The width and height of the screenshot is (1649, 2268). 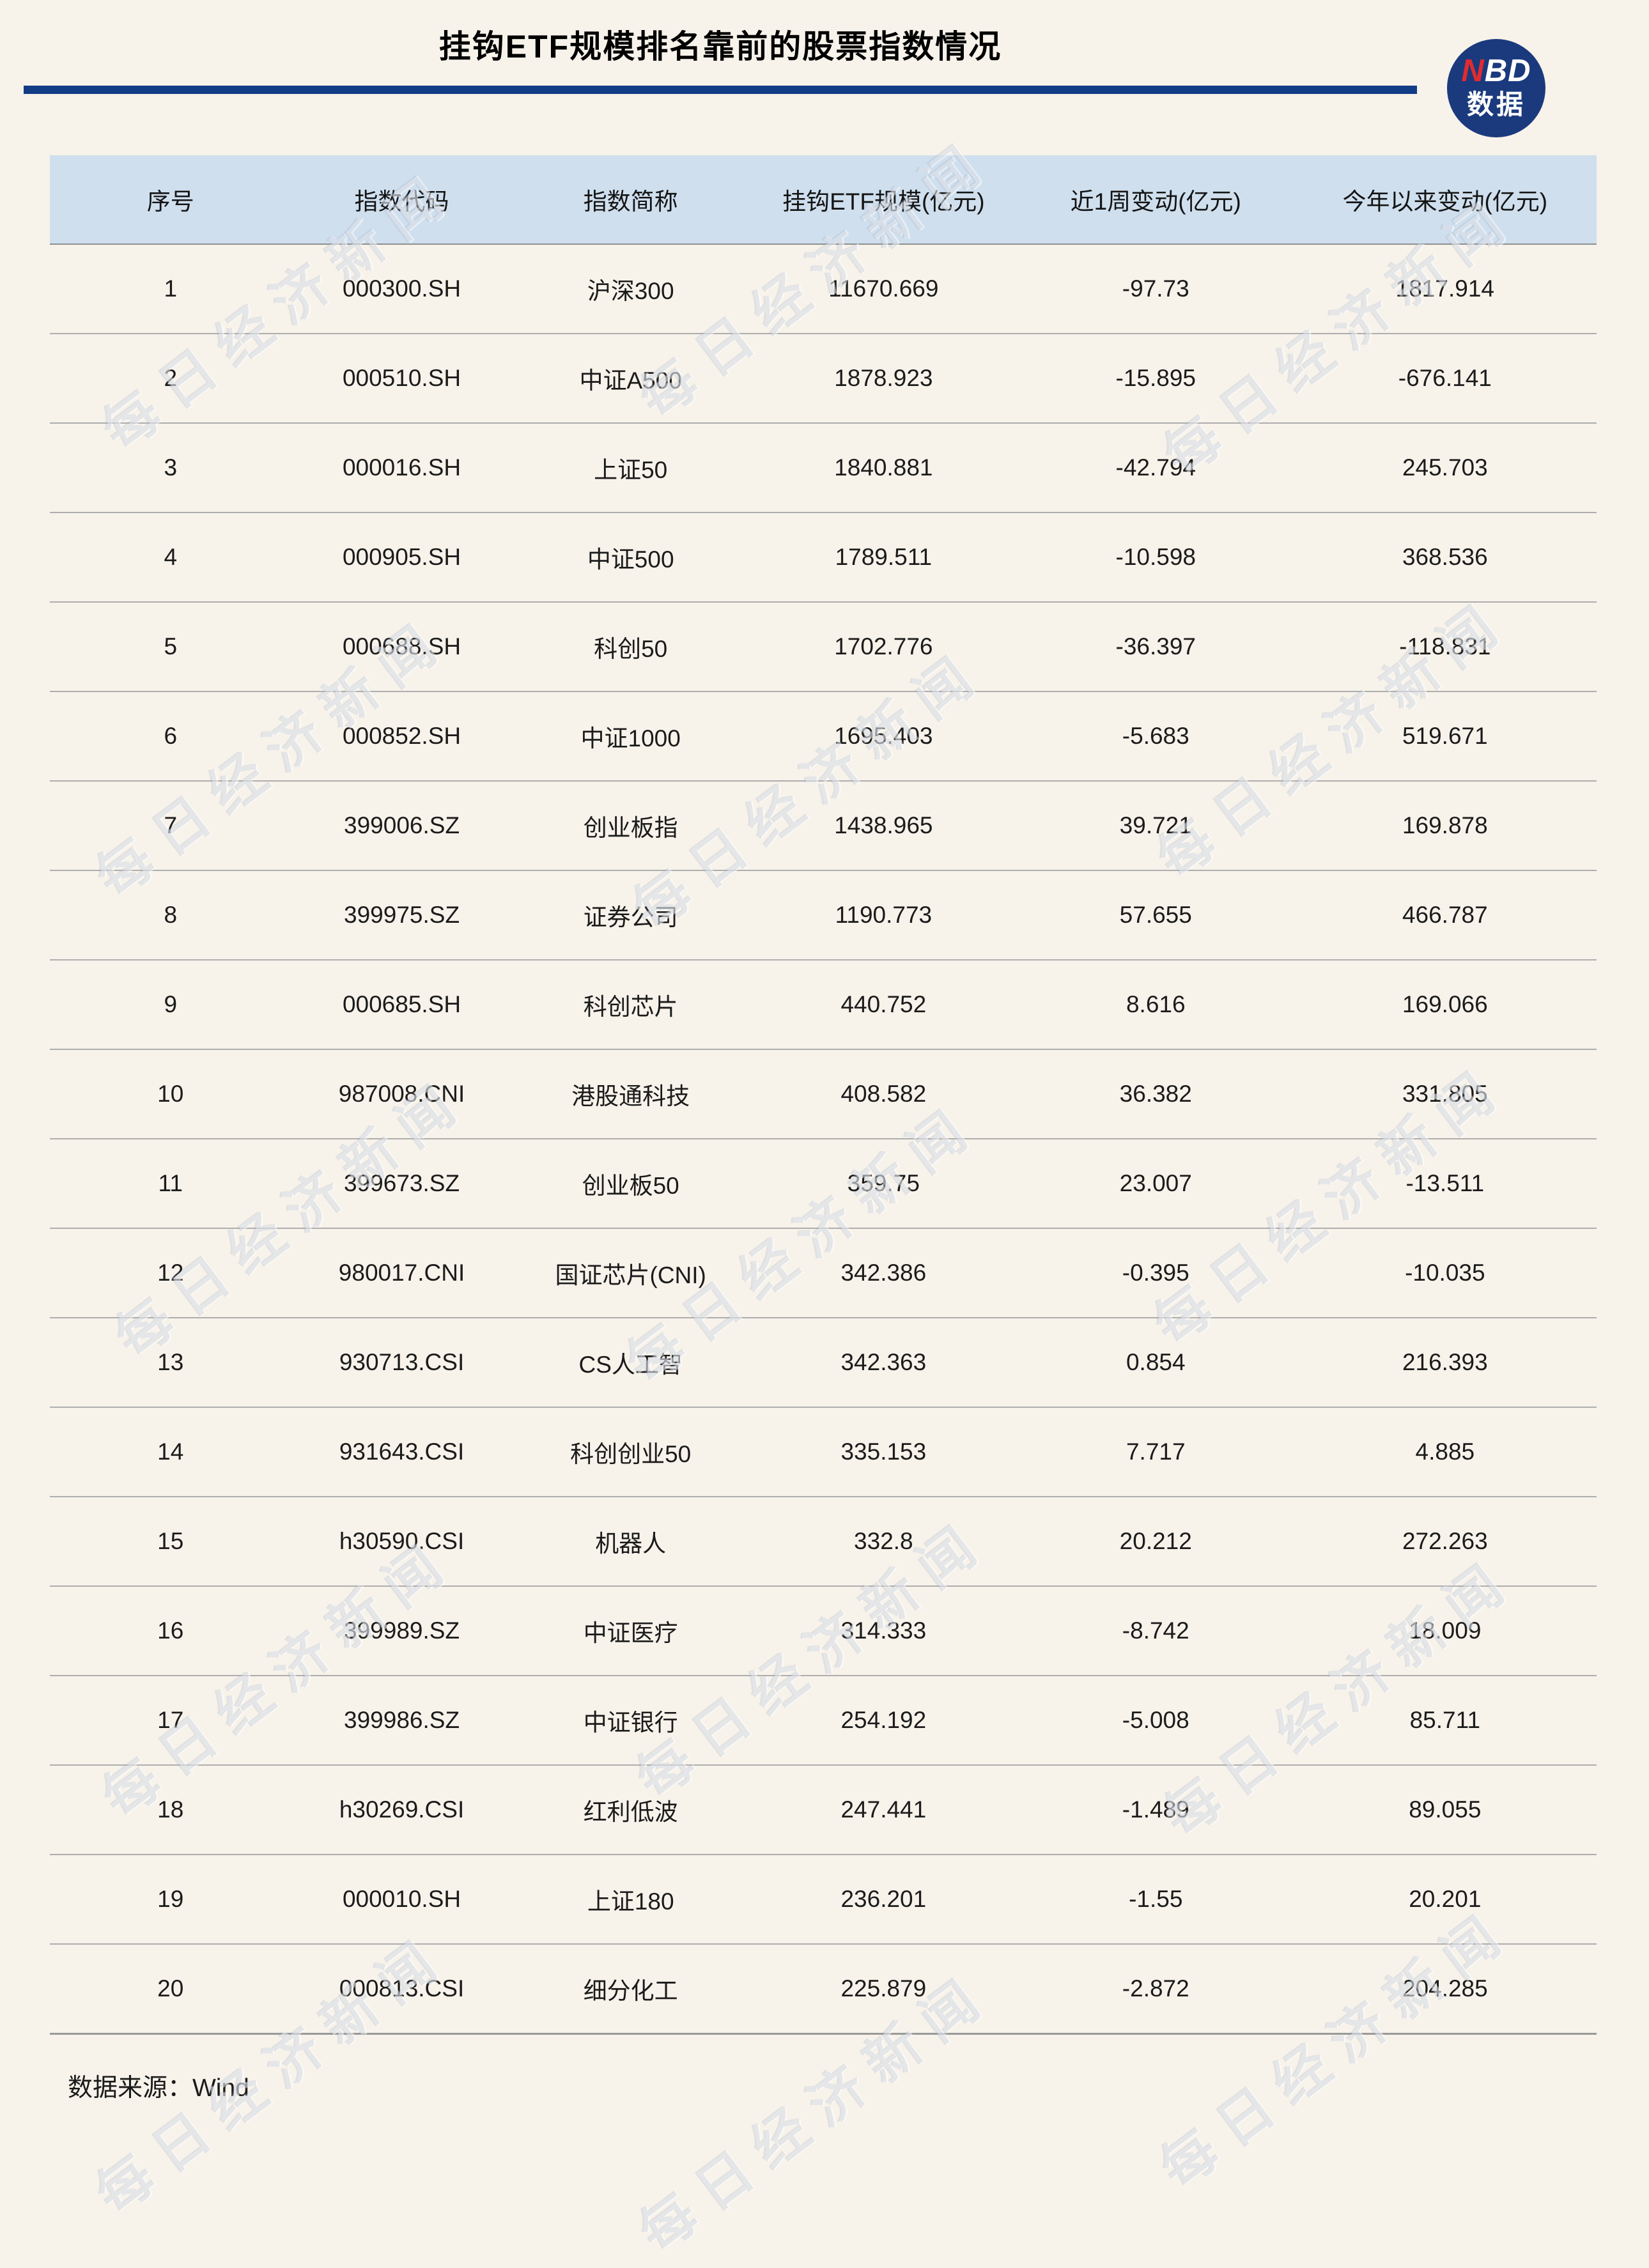 What do you see at coordinates (1473, 72) in the screenshot?
I see `nbd-logo-letter-n: N` at bounding box center [1473, 72].